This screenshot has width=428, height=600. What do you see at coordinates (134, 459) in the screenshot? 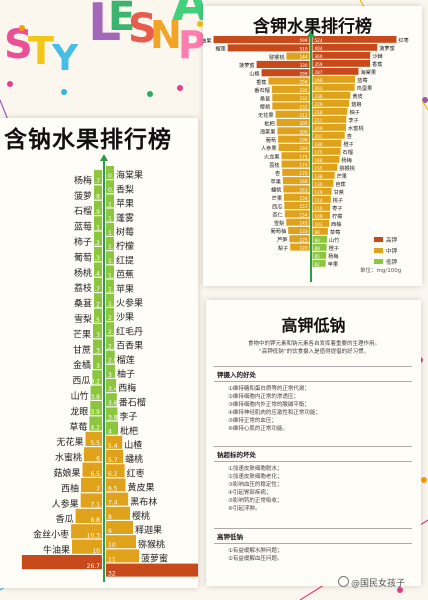
I see `right-fruit-label: 蟠桃` at bounding box center [134, 459].